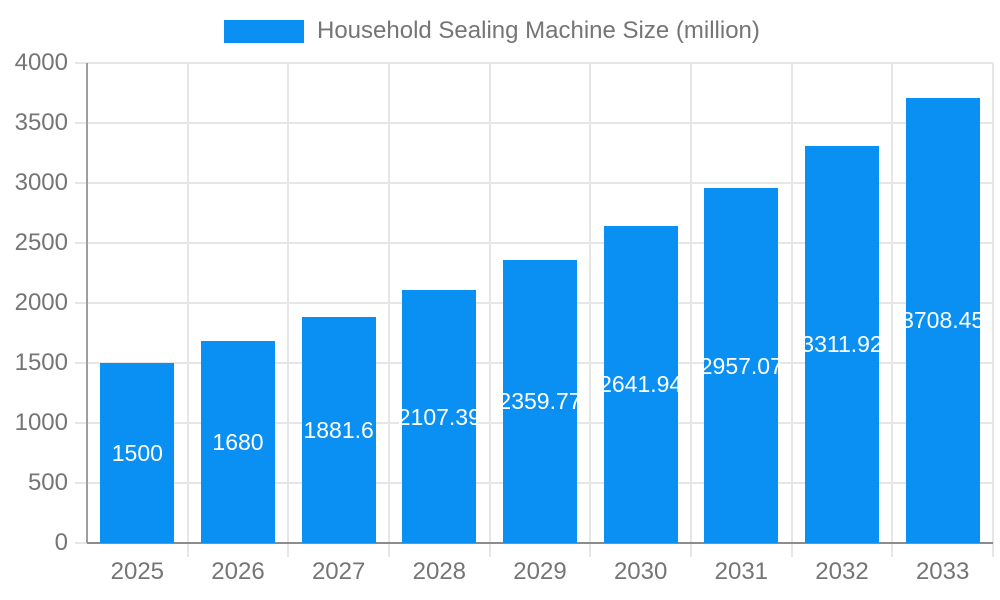 Image resolution: width=1000 pixels, height=600 pixels. I want to click on x-axis-label: 2028, so click(439, 571).